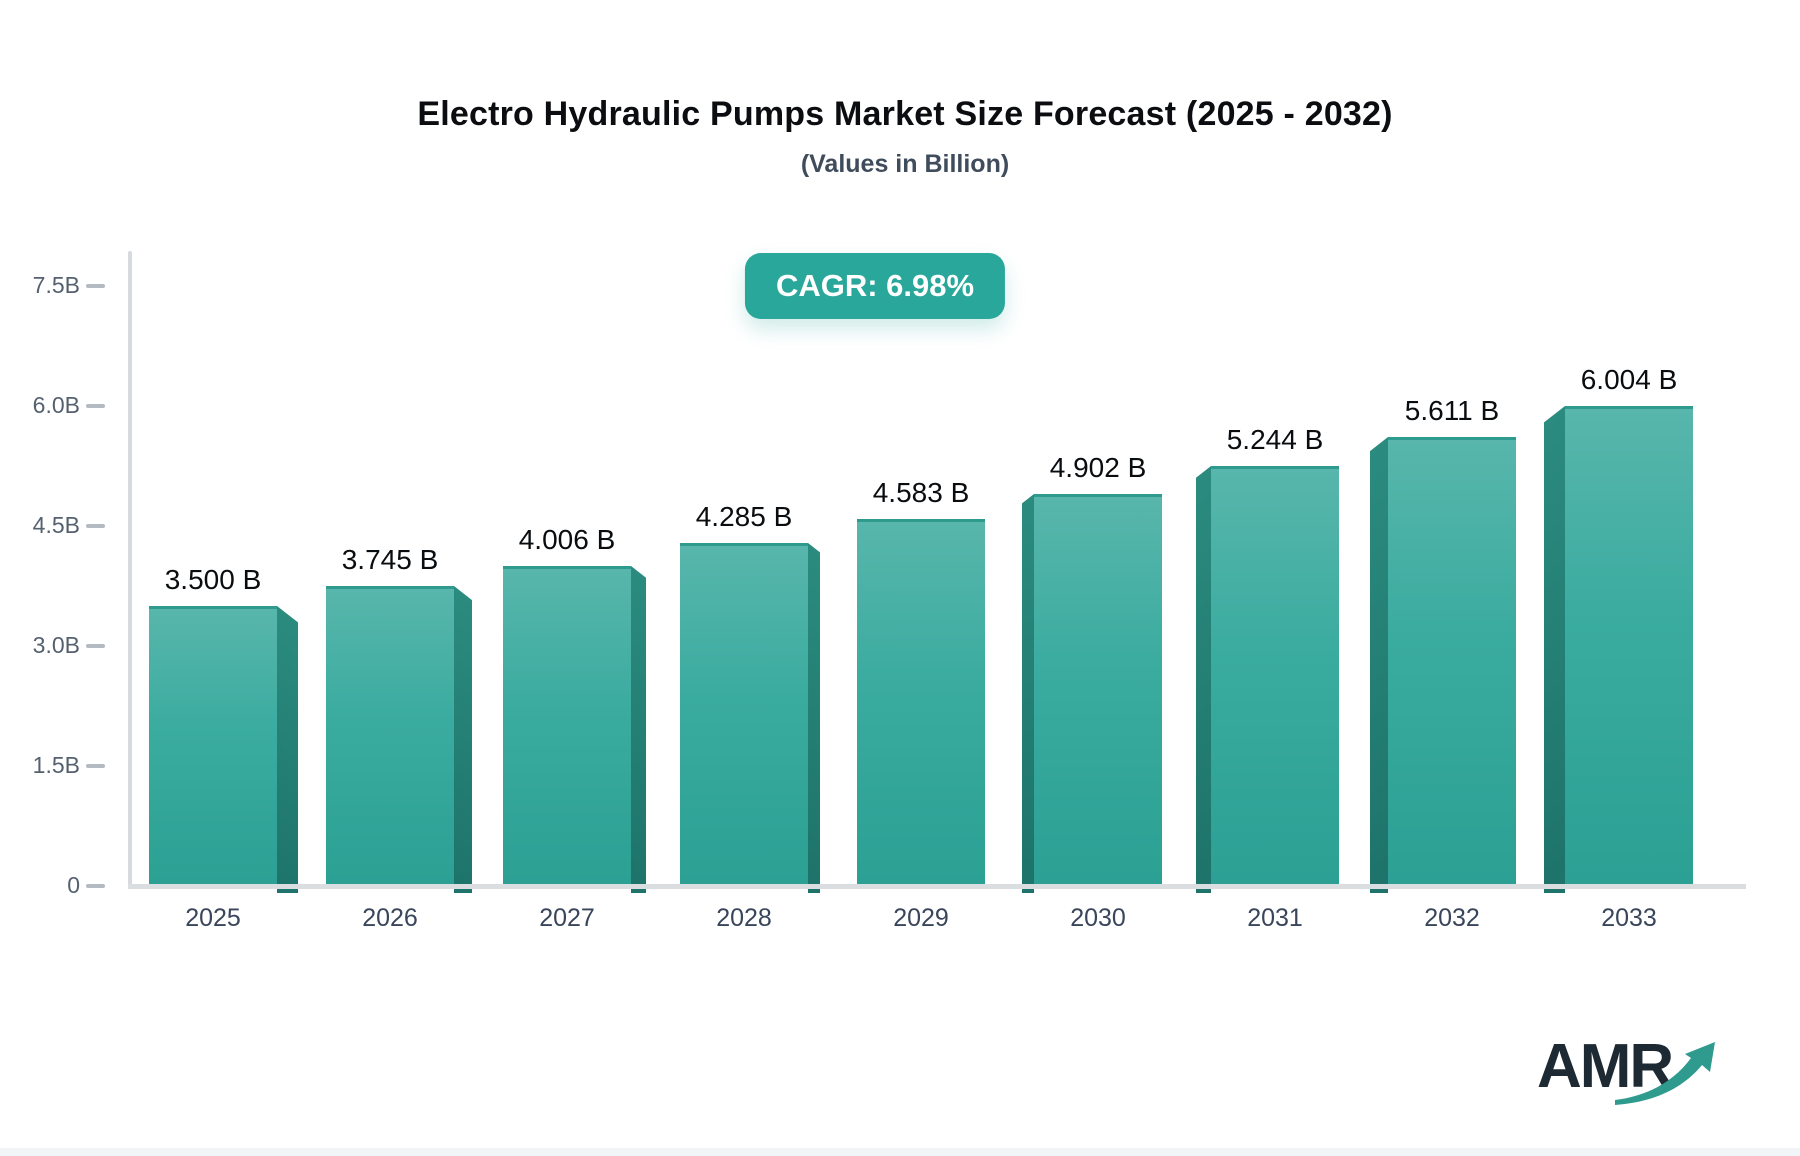 The height and width of the screenshot is (1156, 1800). What do you see at coordinates (905, 164) in the screenshot?
I see `chart-subtitle: (Values in Billion)` at bounding box center [905, 164].